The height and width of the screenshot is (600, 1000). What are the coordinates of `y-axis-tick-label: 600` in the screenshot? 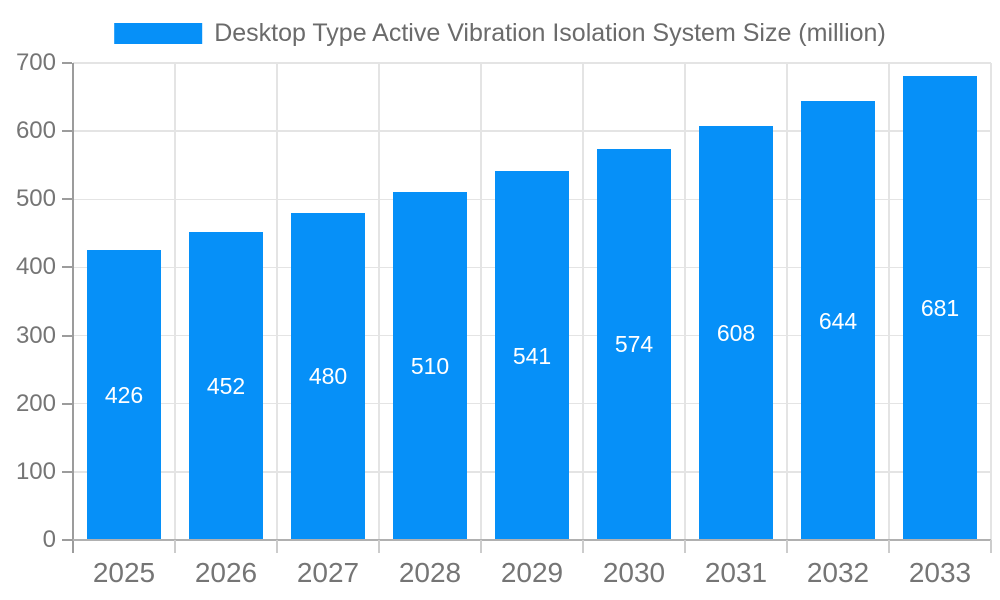 It's located at (35, 131).